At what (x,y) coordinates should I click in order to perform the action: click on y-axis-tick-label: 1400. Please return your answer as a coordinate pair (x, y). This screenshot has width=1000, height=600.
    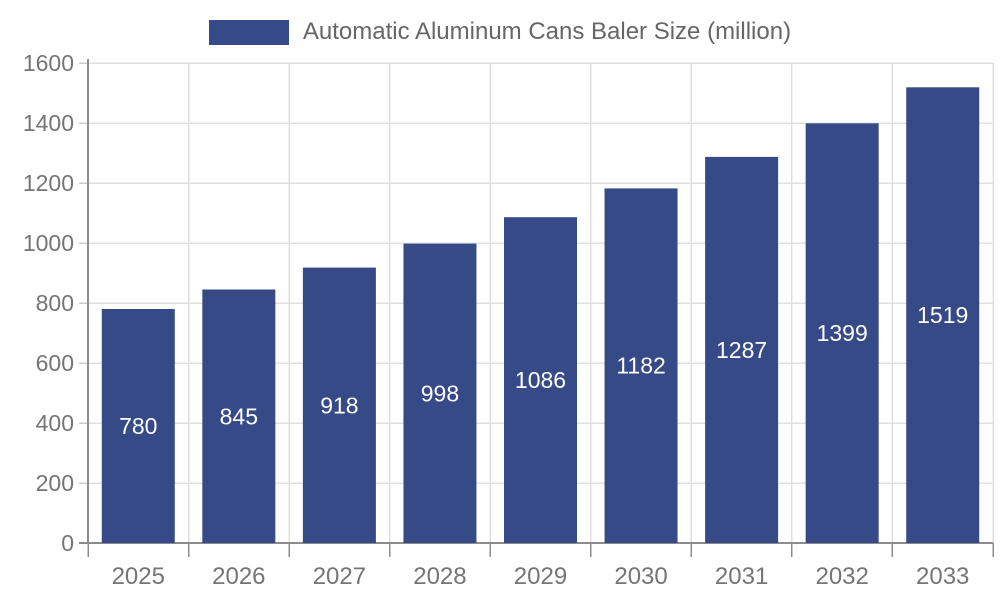
    Looking at the image, I should click on (48, 123).